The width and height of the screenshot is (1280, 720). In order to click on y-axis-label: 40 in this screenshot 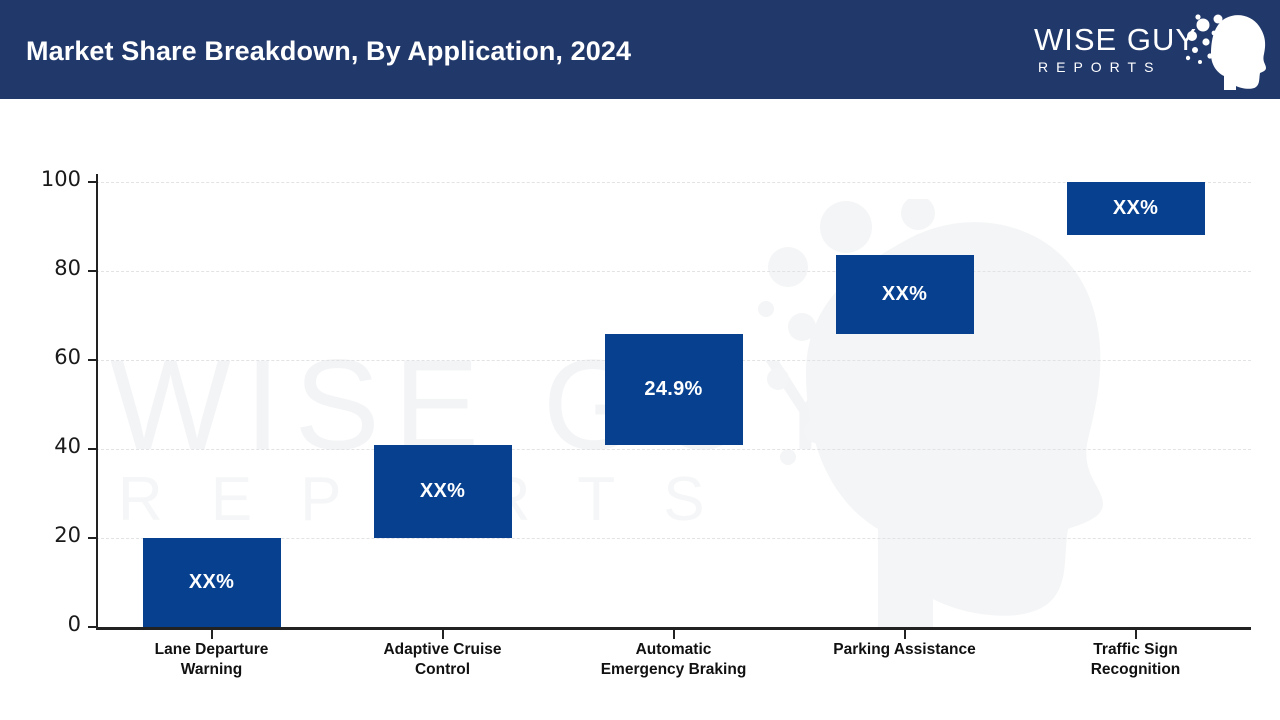, I will do `click(67, 446)`.